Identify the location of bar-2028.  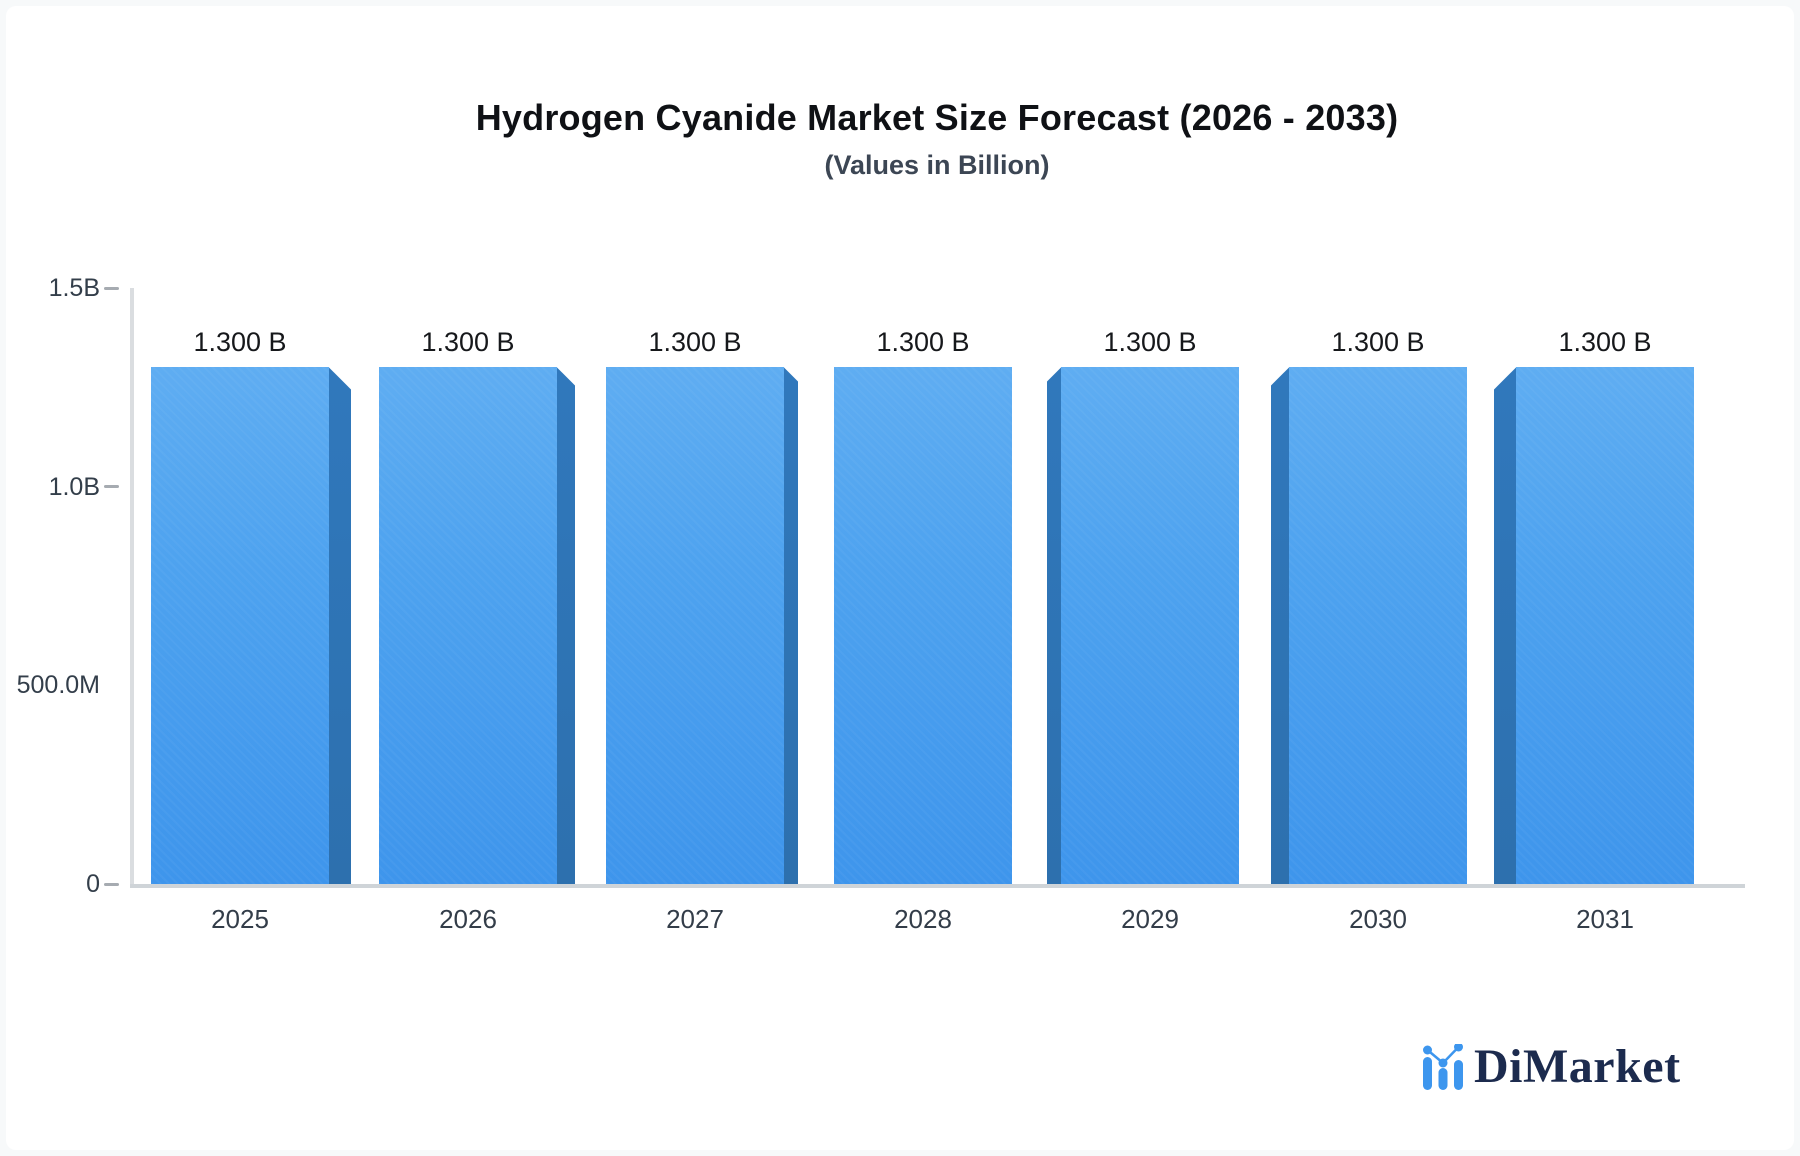
(923, 625).